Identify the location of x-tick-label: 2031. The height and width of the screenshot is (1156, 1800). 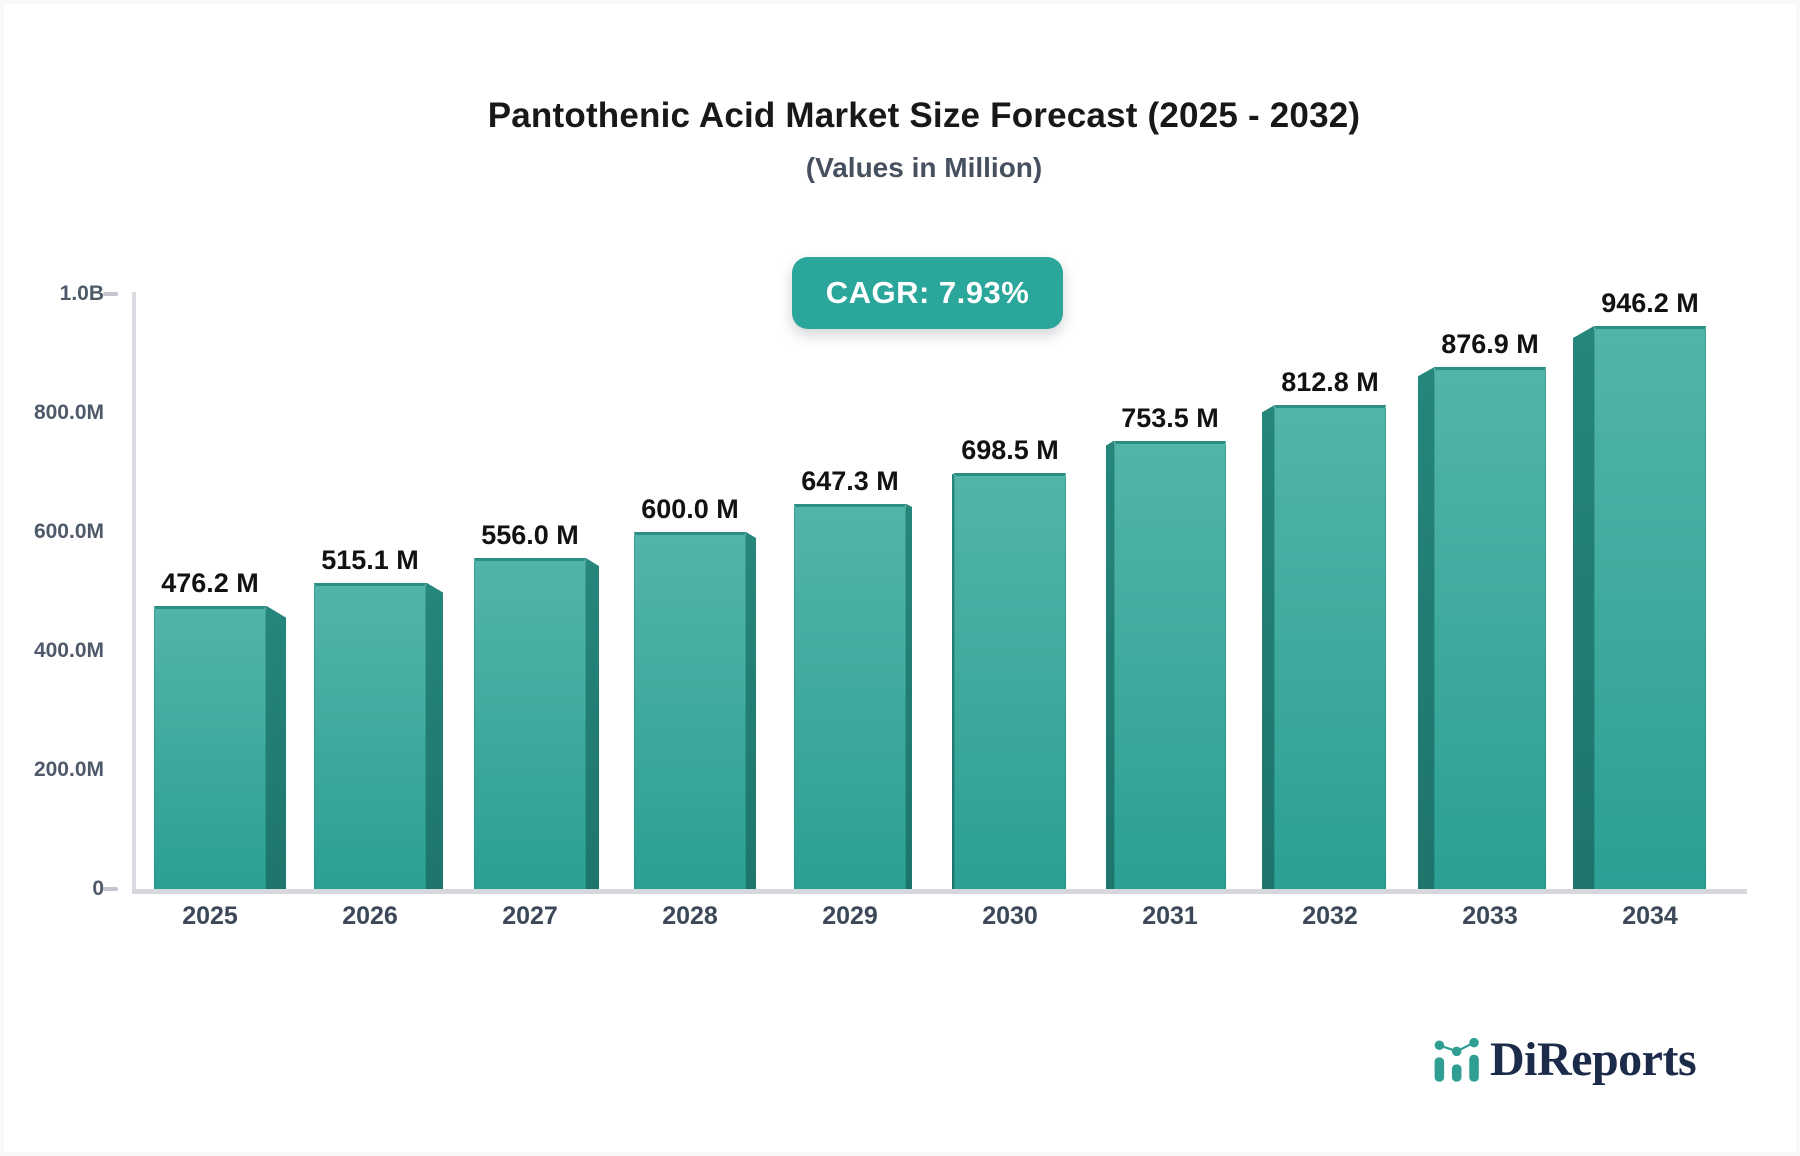
(1170, 916).